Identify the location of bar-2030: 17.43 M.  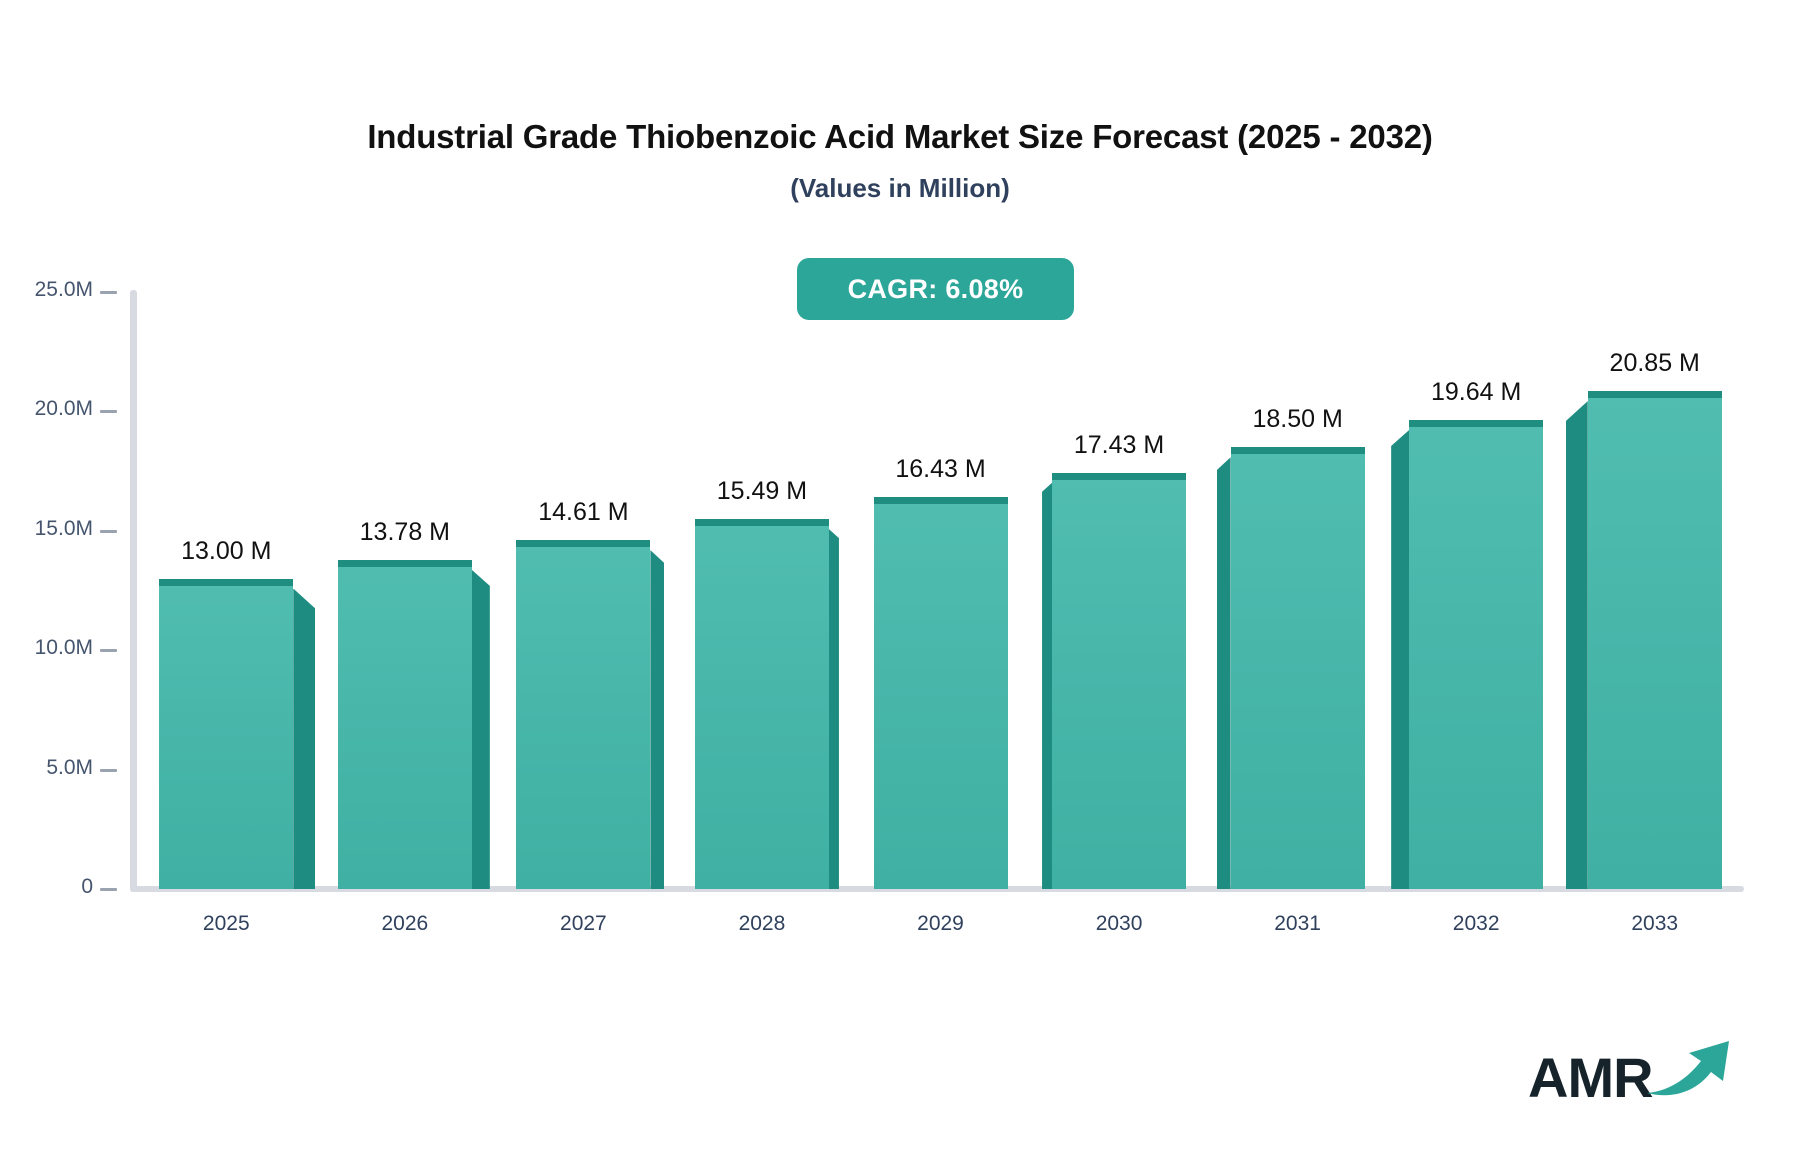
(1114, 660).